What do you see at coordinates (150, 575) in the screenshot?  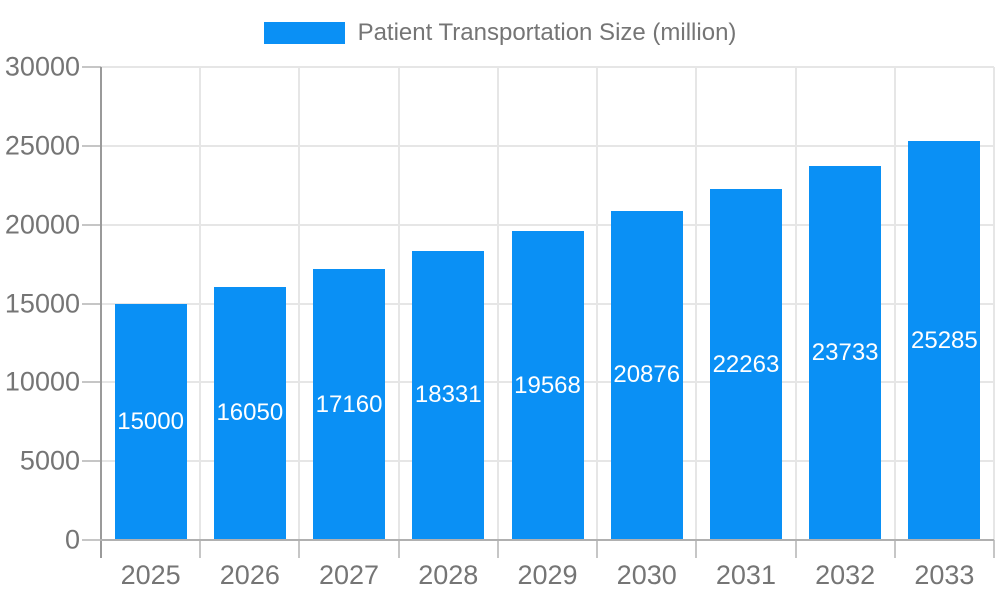 I see `x-tick-label: 2025` at bounding box center [150, 575].